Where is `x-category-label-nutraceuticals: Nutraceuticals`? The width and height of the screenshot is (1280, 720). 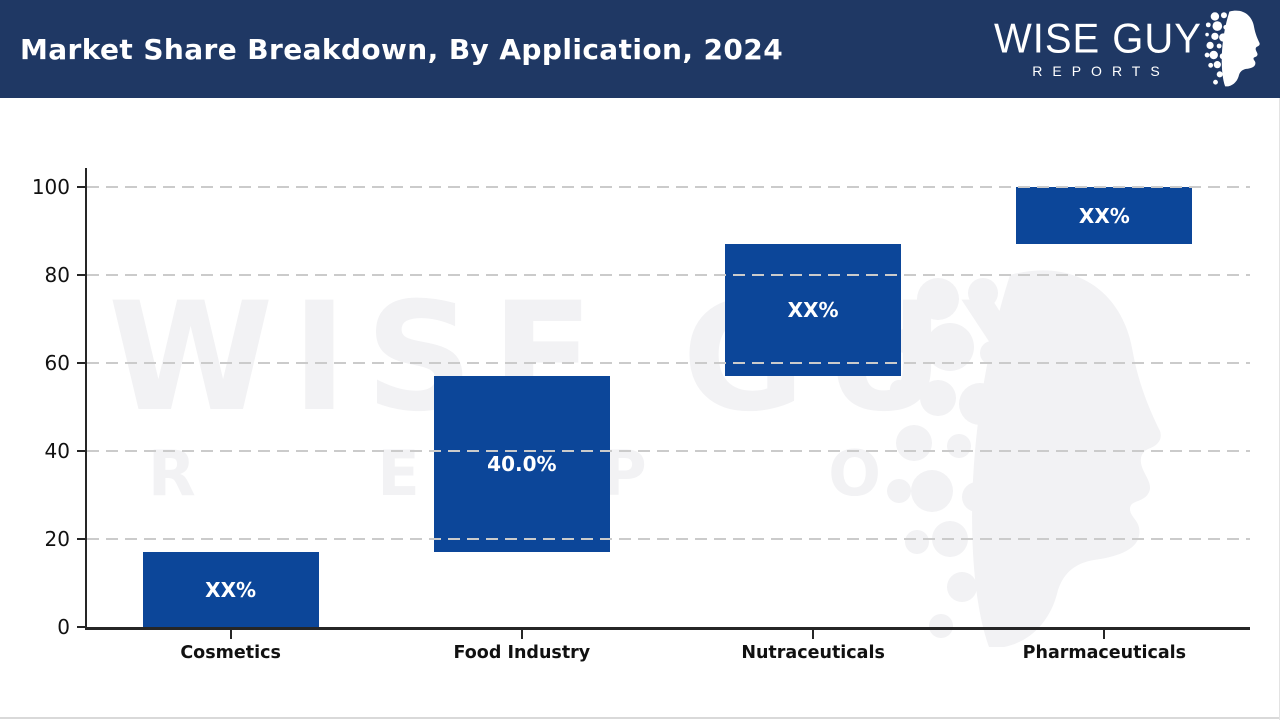
x-category-label-nutraceuticals: Nutraceuticals is located at coordinates (813, 653).